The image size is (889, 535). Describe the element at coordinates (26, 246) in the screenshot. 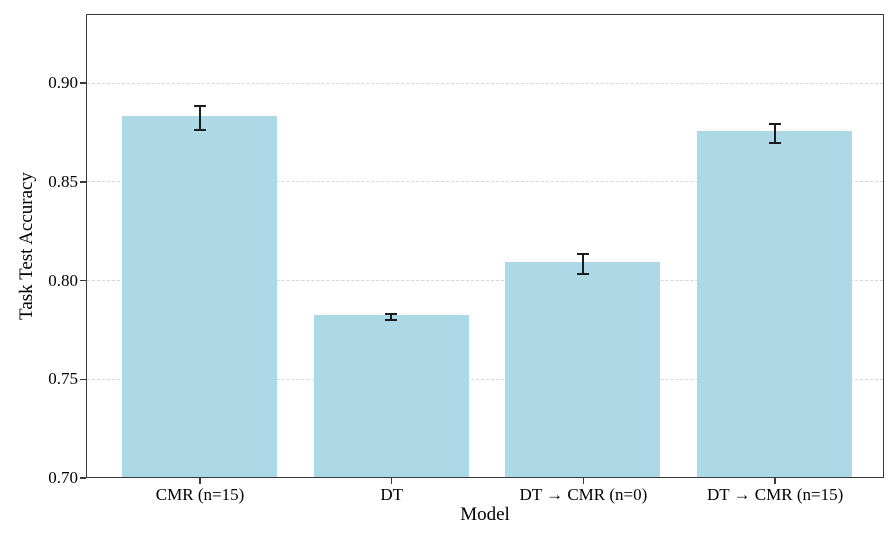

I see `y-axis-title: Task Test Accuracy` at that location.